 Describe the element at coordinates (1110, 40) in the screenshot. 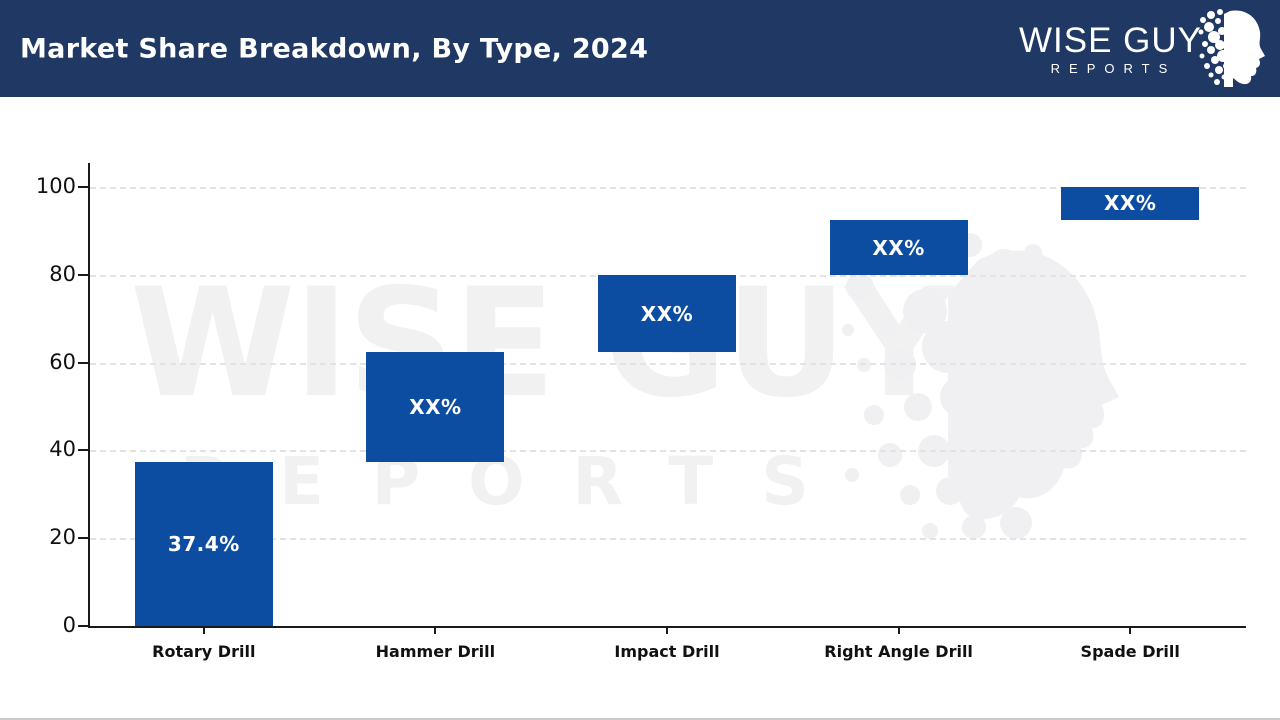

I see `logo-brand-name: WISE GUY` at that location.